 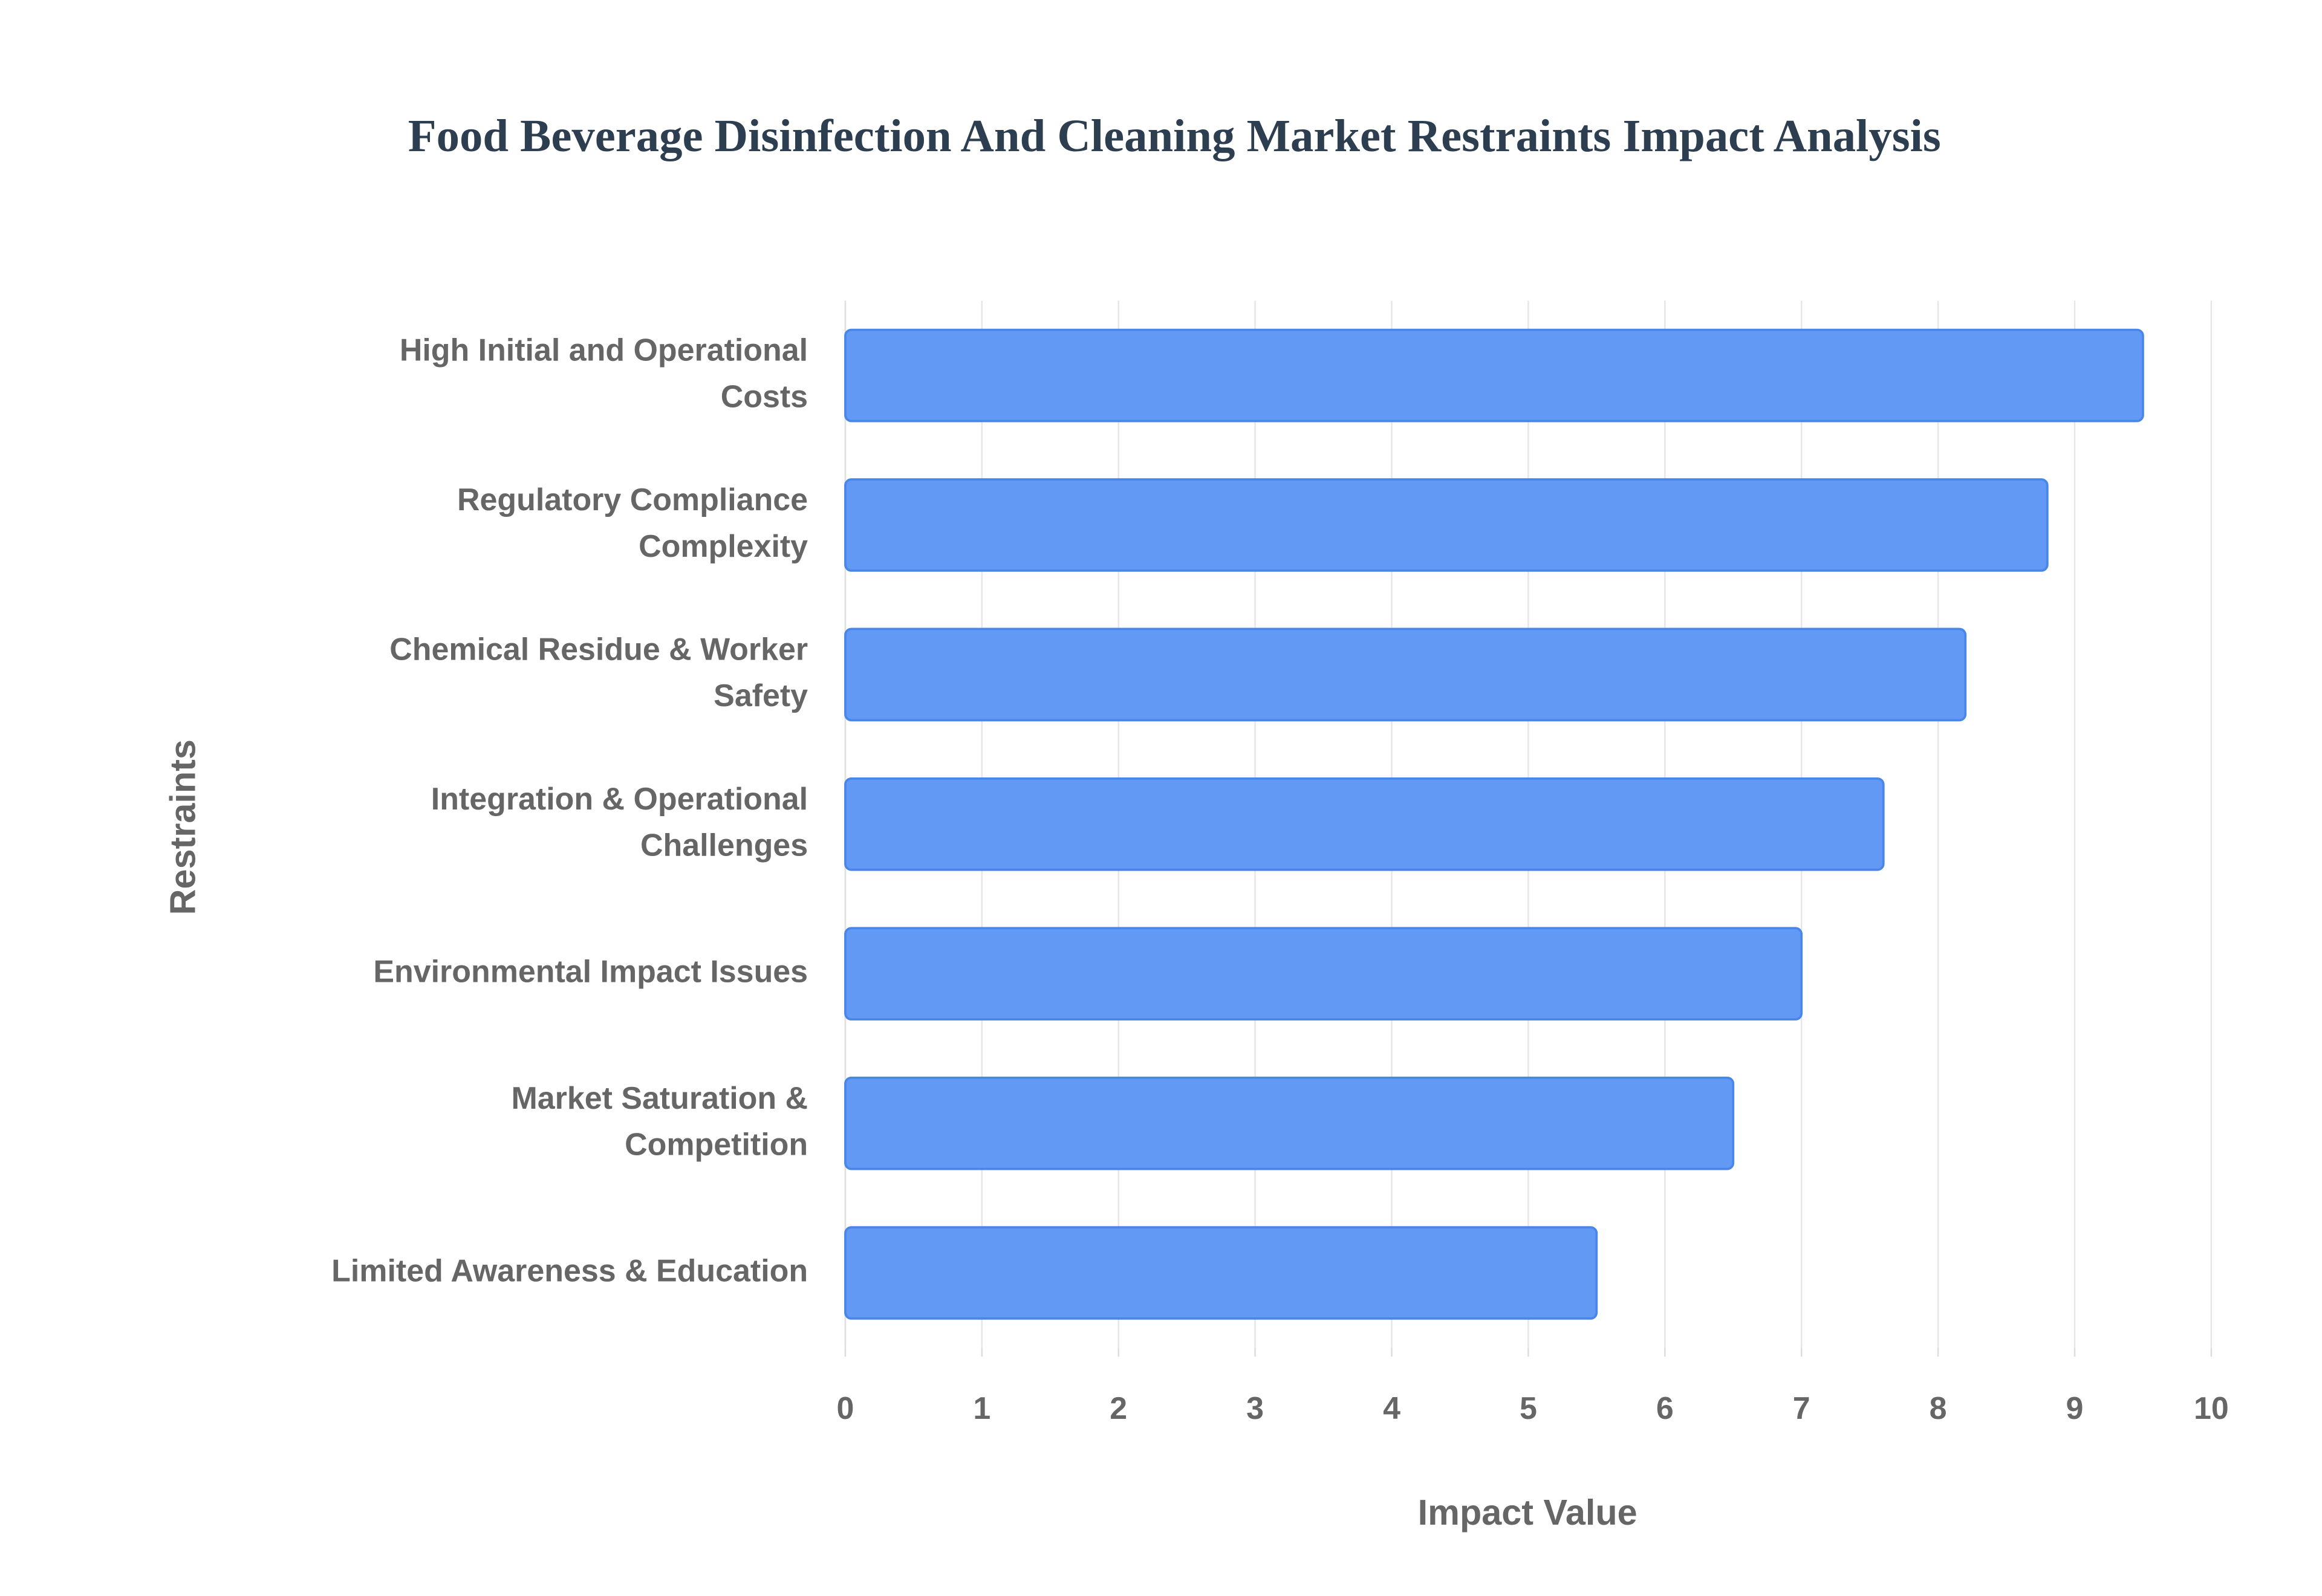 I want to click on y-axis-title: Restraints, so click(x=182, y=827).